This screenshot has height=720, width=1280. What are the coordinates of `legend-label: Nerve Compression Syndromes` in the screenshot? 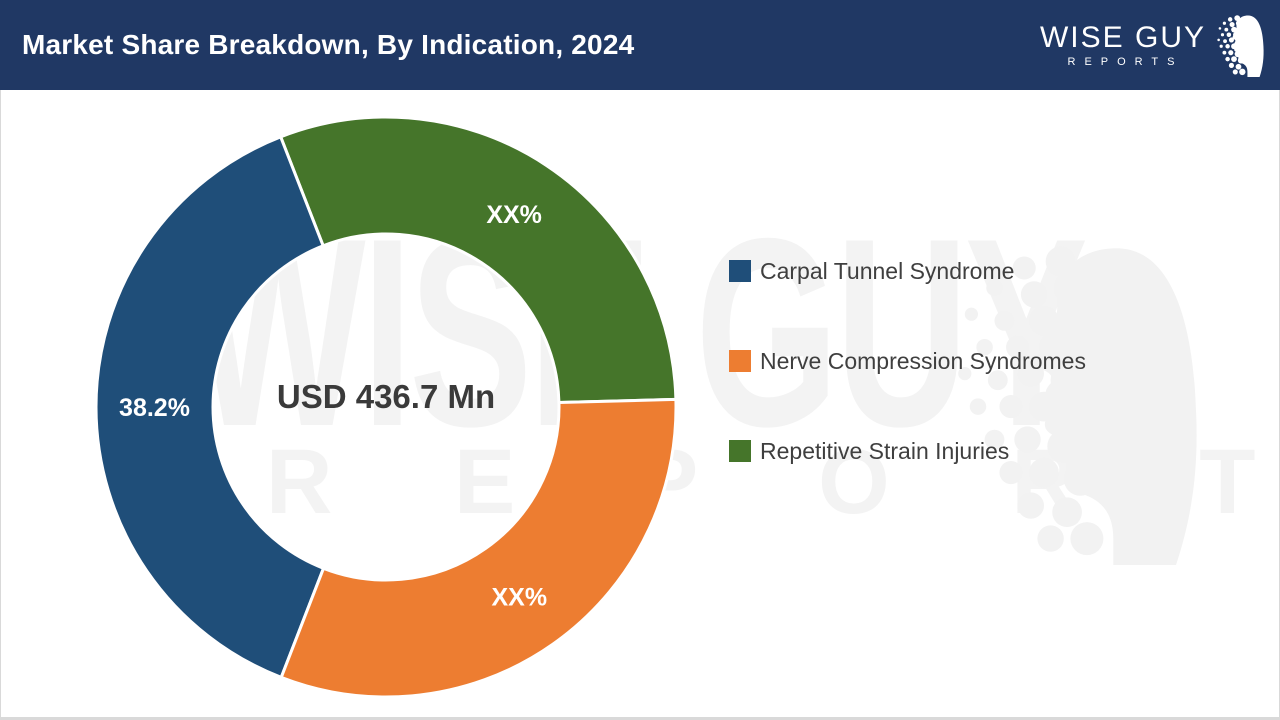 It's located at (923, 360).